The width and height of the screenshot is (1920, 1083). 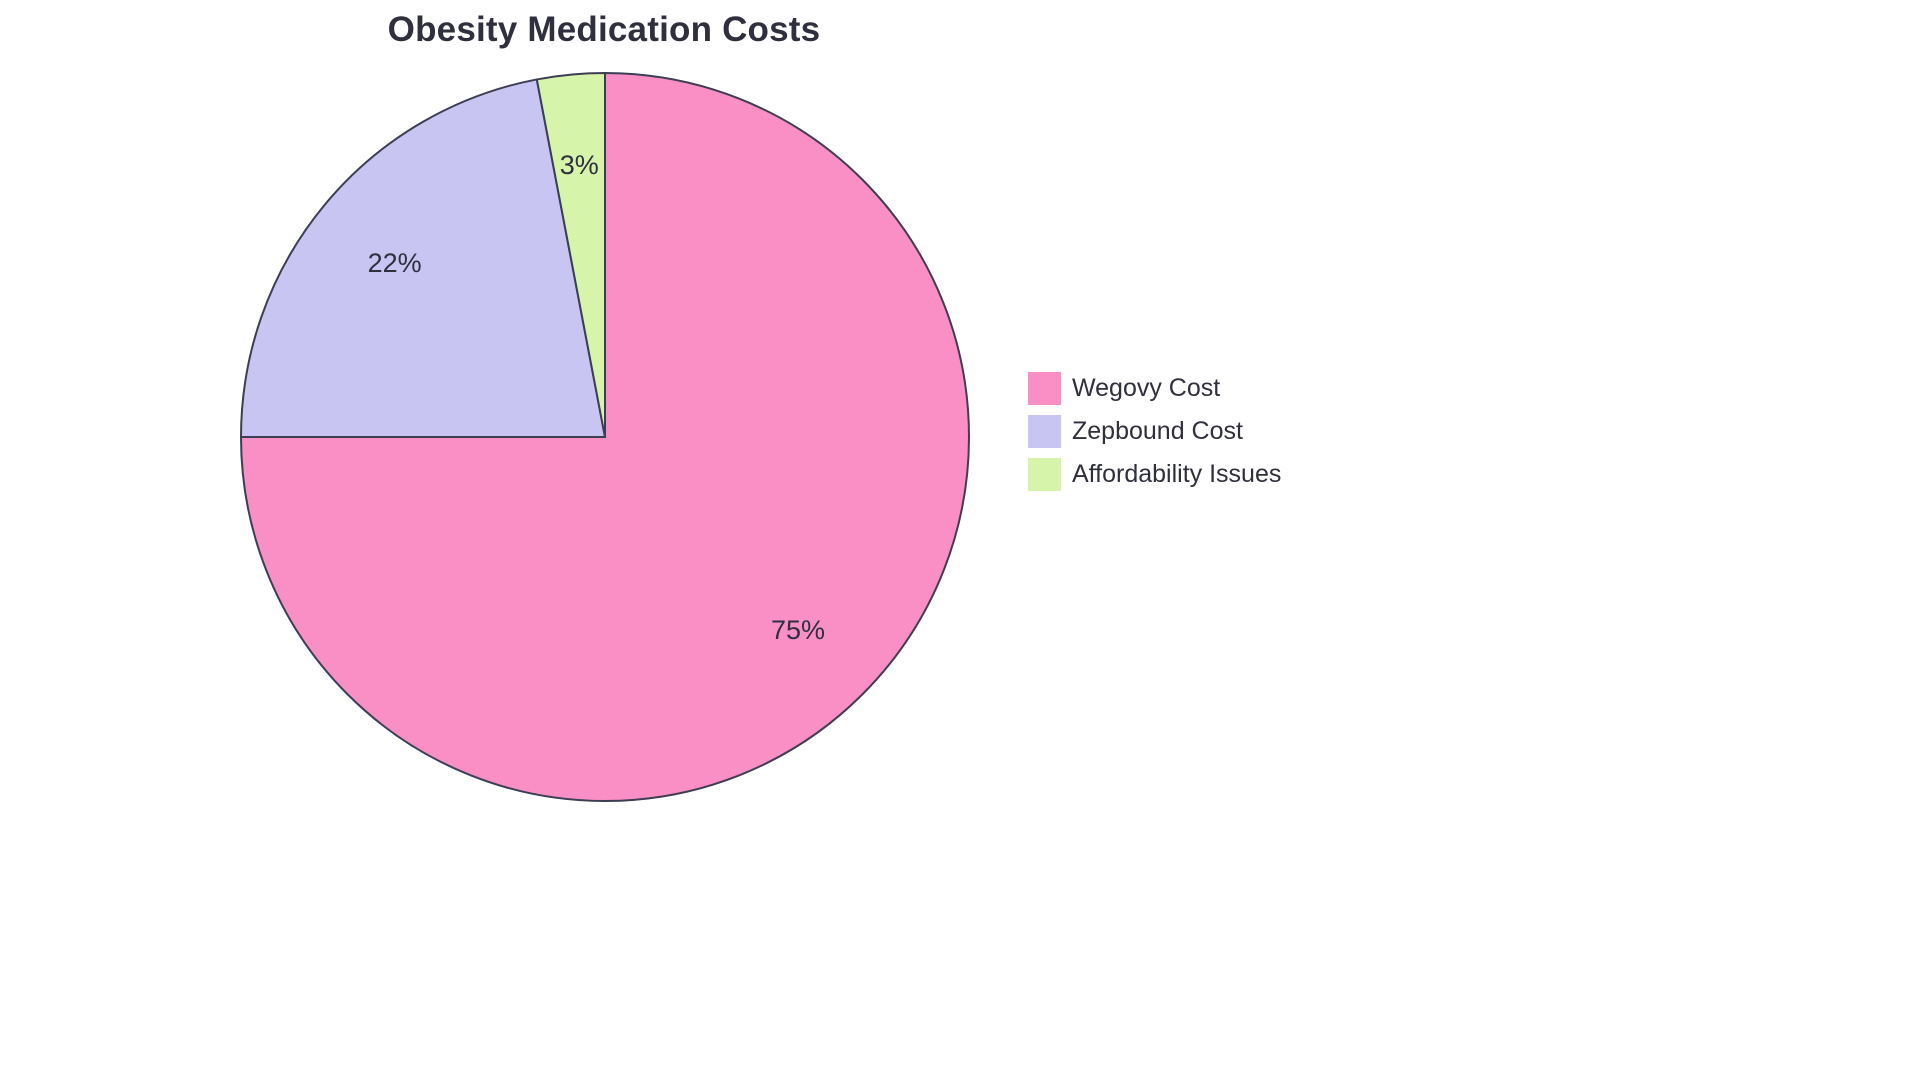 I want to click on slice-percent-label: 3%, so click(x=579, y=165).